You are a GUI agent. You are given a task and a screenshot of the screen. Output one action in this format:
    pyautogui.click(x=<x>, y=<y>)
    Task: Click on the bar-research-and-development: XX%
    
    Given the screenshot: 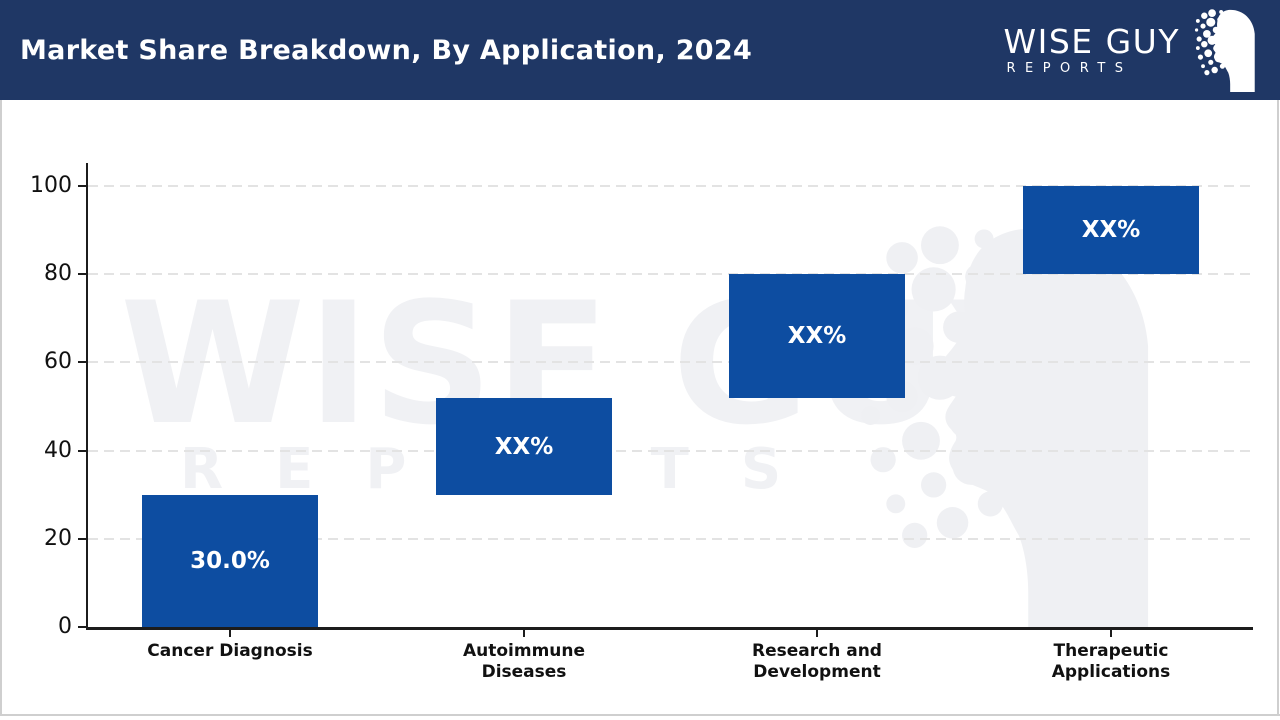 What is the action you would take?
    pyautogui.click(x=817, y=336)
    